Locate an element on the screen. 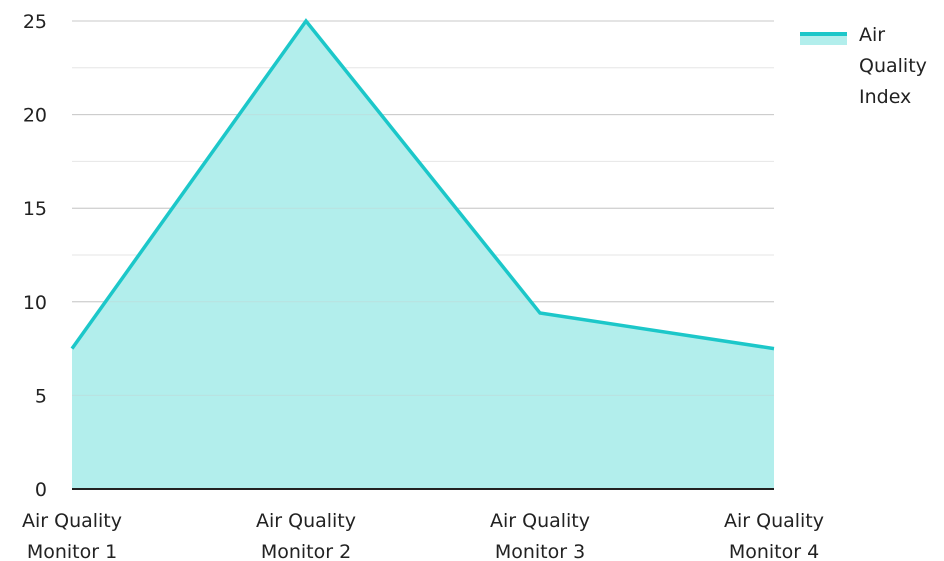 The width and height of the screenshot is (944, 561). y-axis-tick-labels: 0 5 10 15 20 25 is located at coordinates (35, 256).